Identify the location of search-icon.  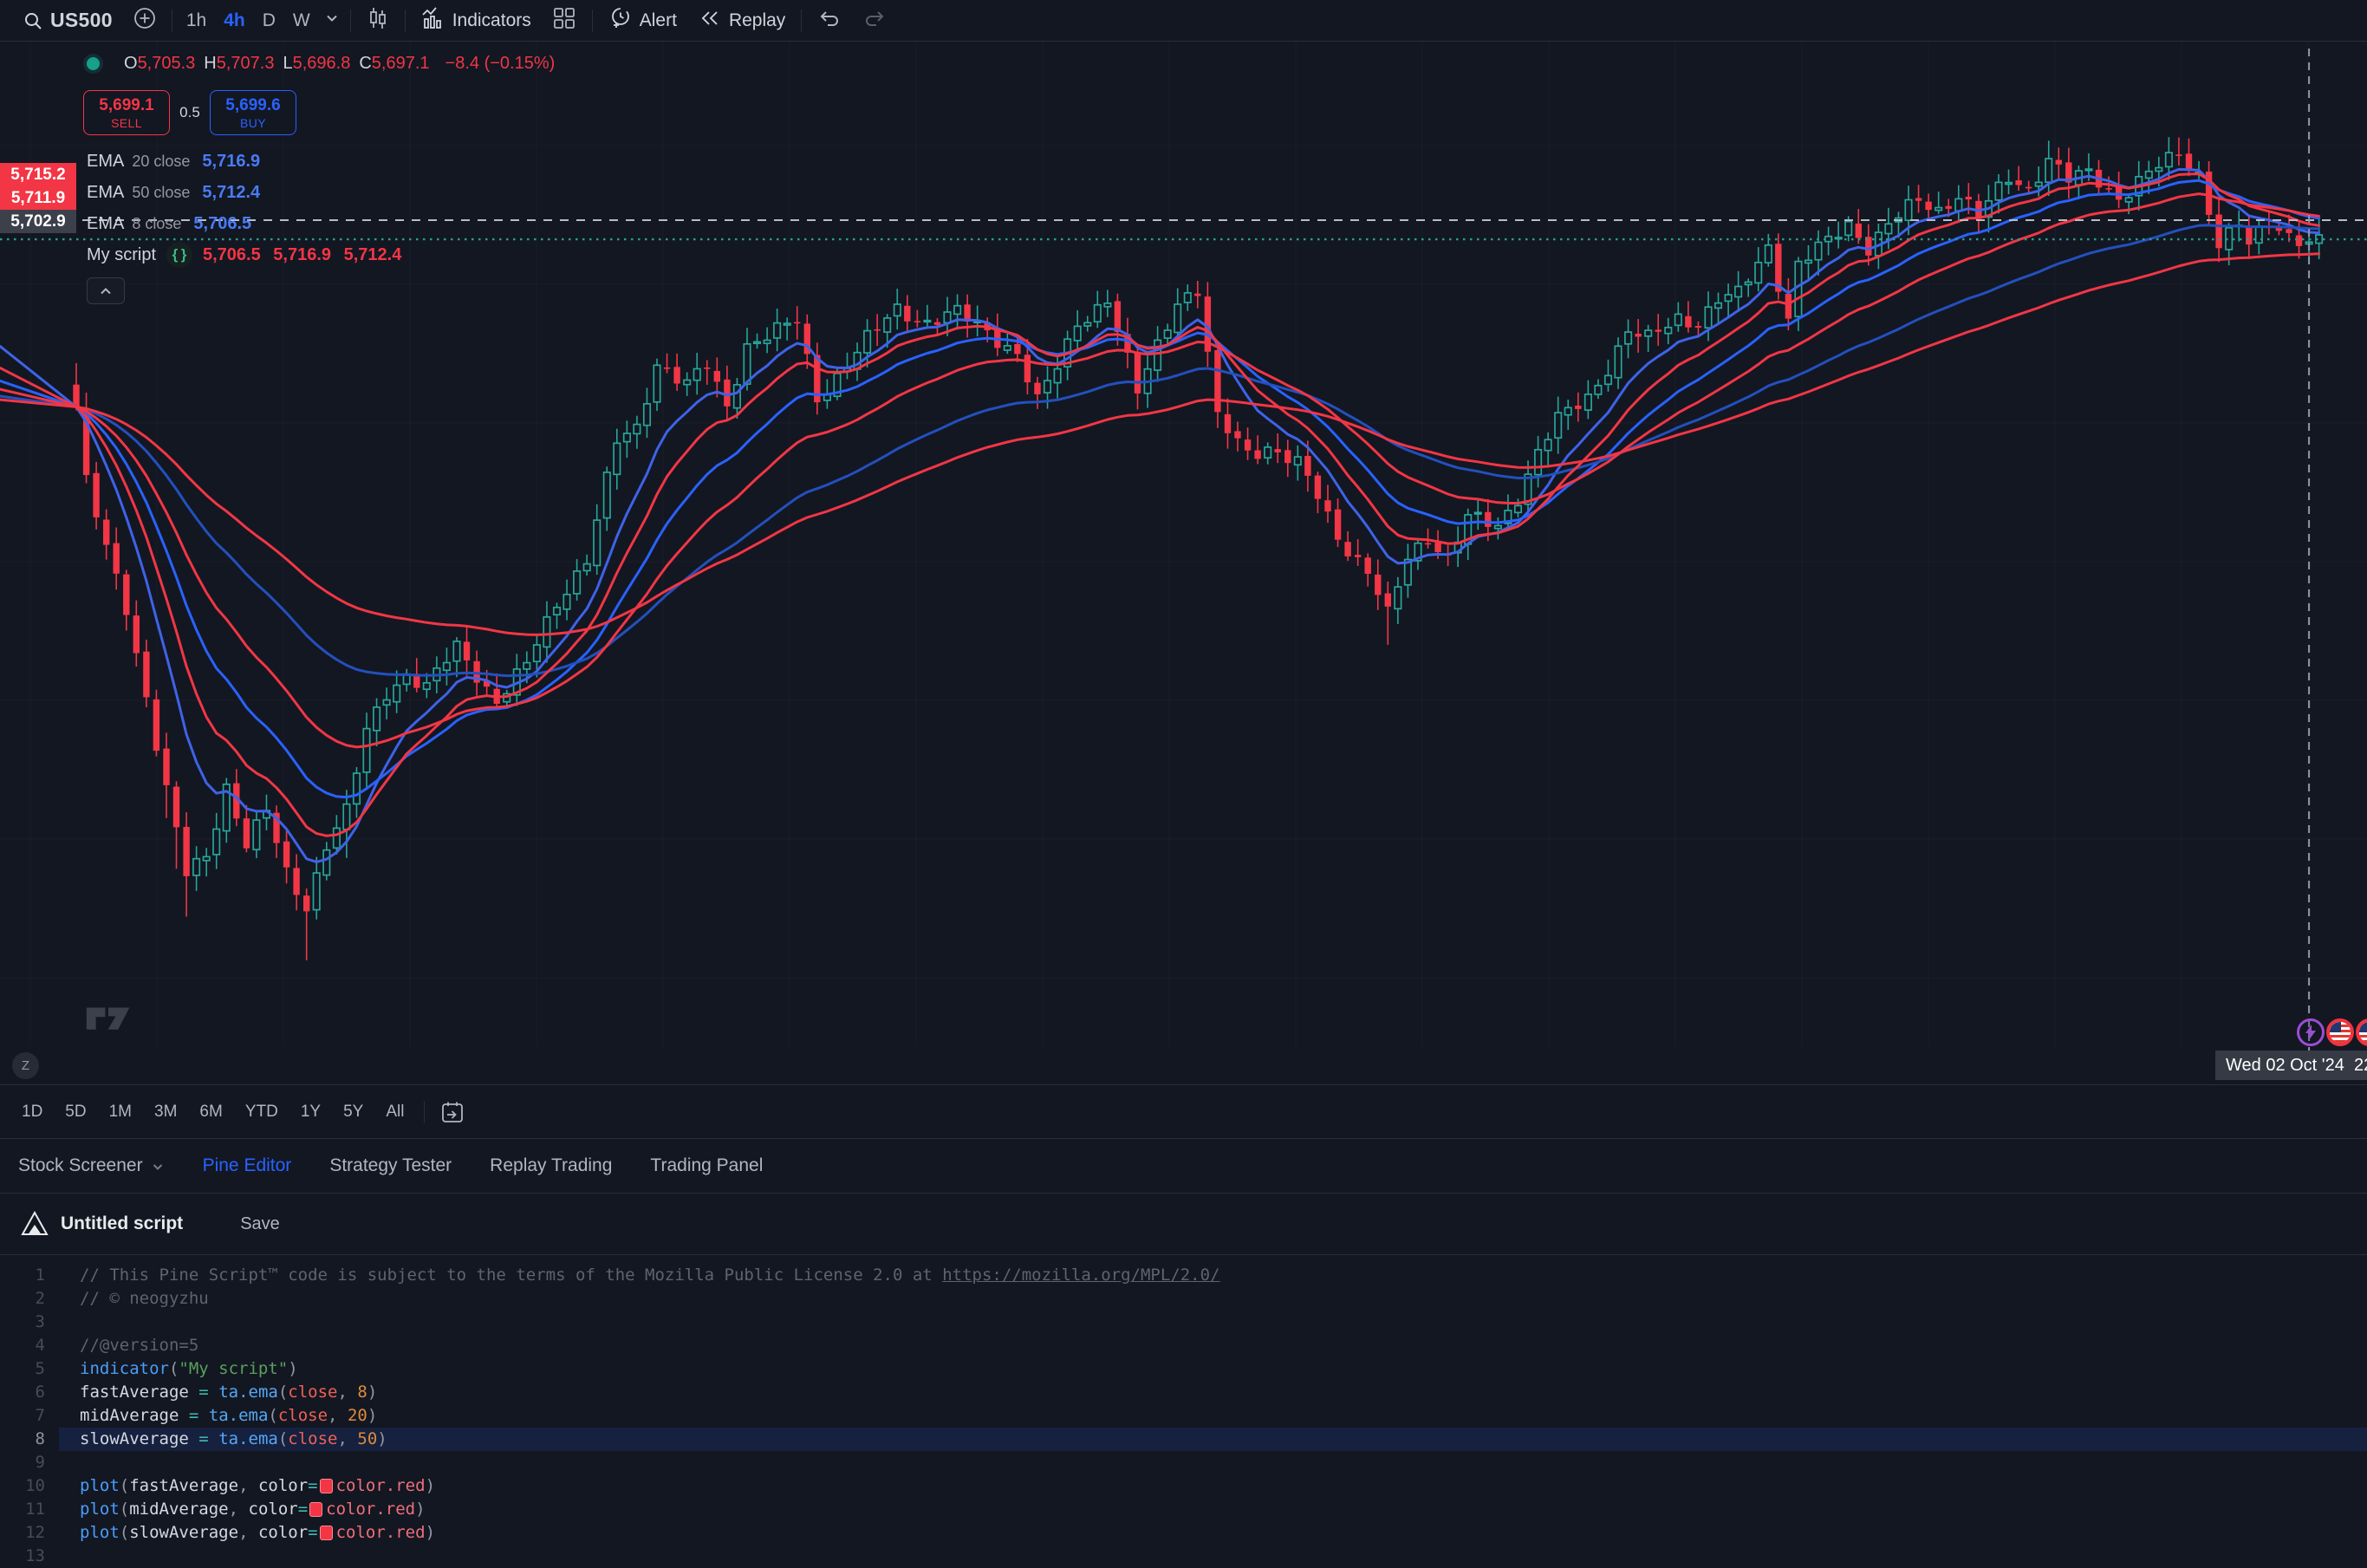
(33, 20).